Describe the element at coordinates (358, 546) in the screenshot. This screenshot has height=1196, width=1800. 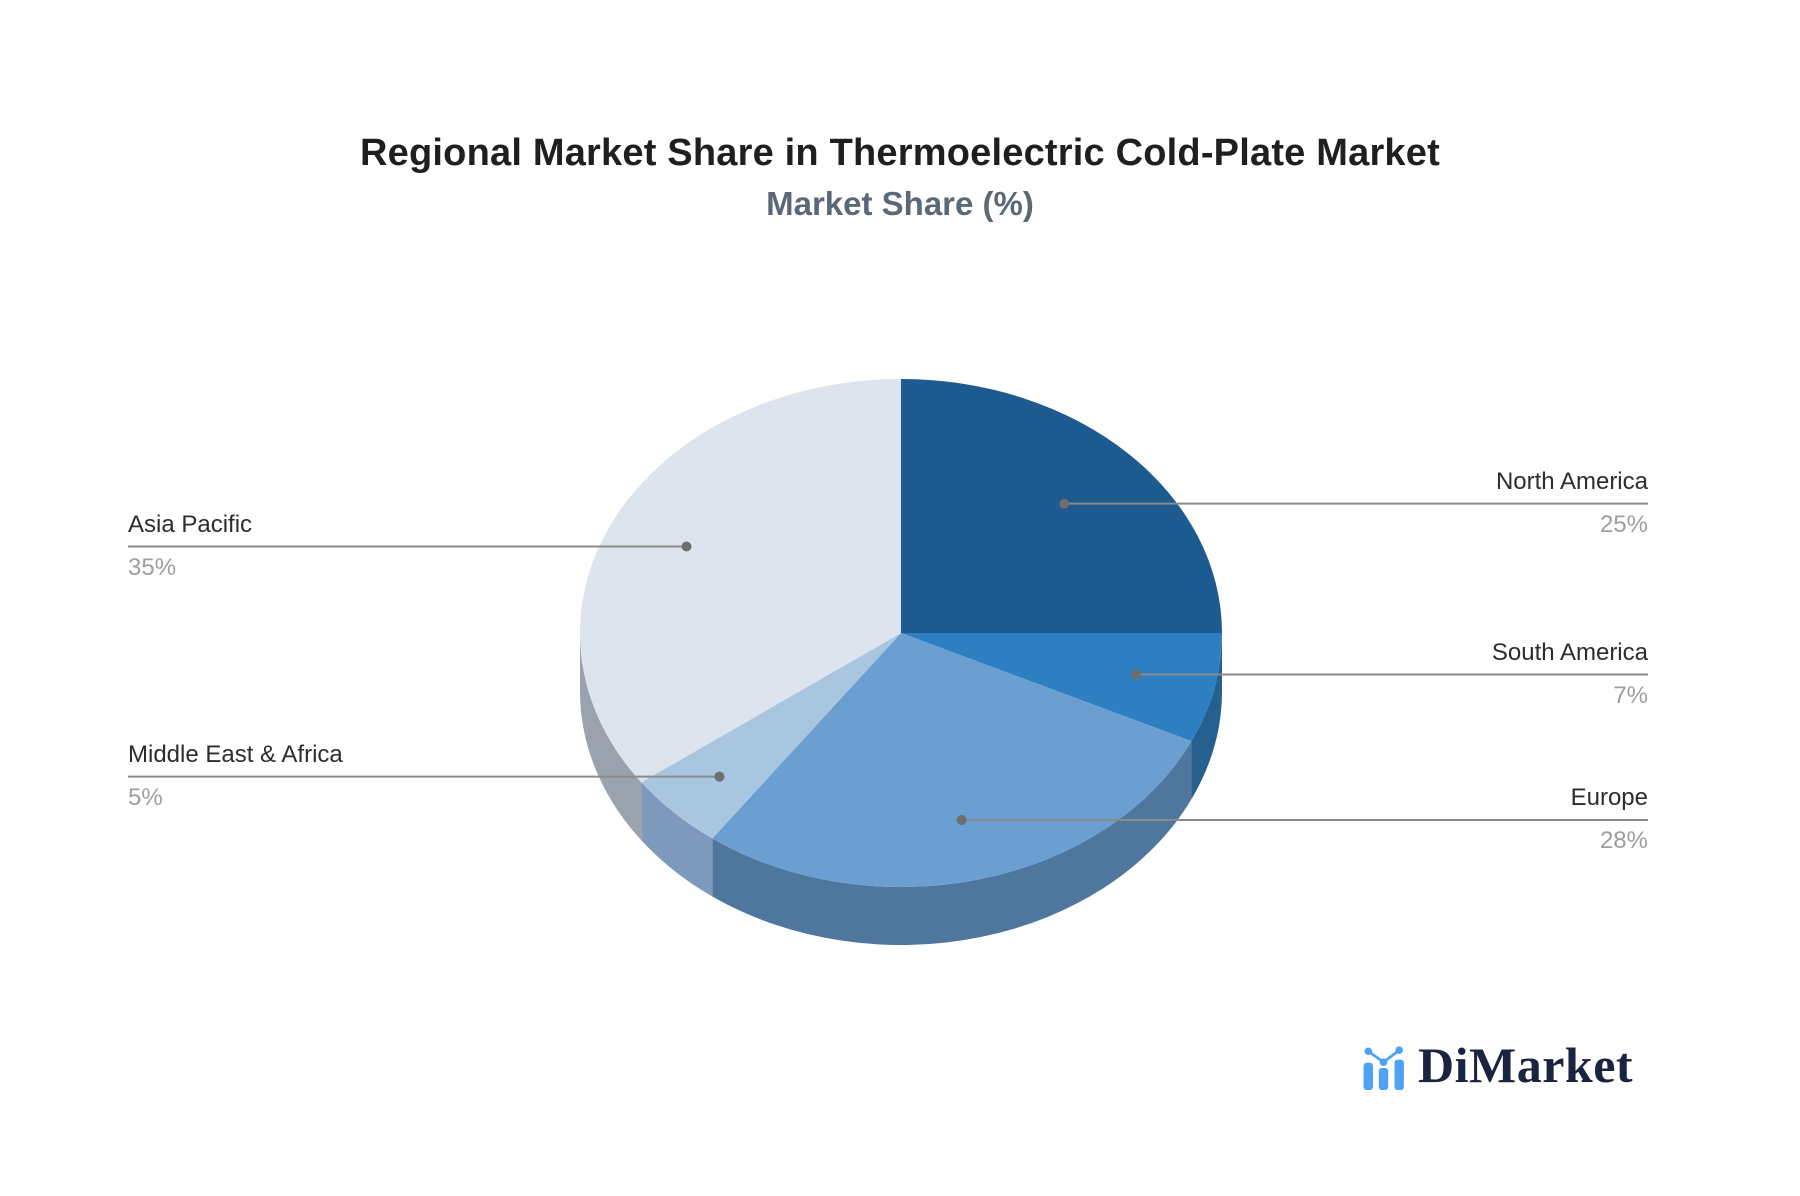
I see `pie-label-asia-pacific: Asia Pacific 35%` at that location.